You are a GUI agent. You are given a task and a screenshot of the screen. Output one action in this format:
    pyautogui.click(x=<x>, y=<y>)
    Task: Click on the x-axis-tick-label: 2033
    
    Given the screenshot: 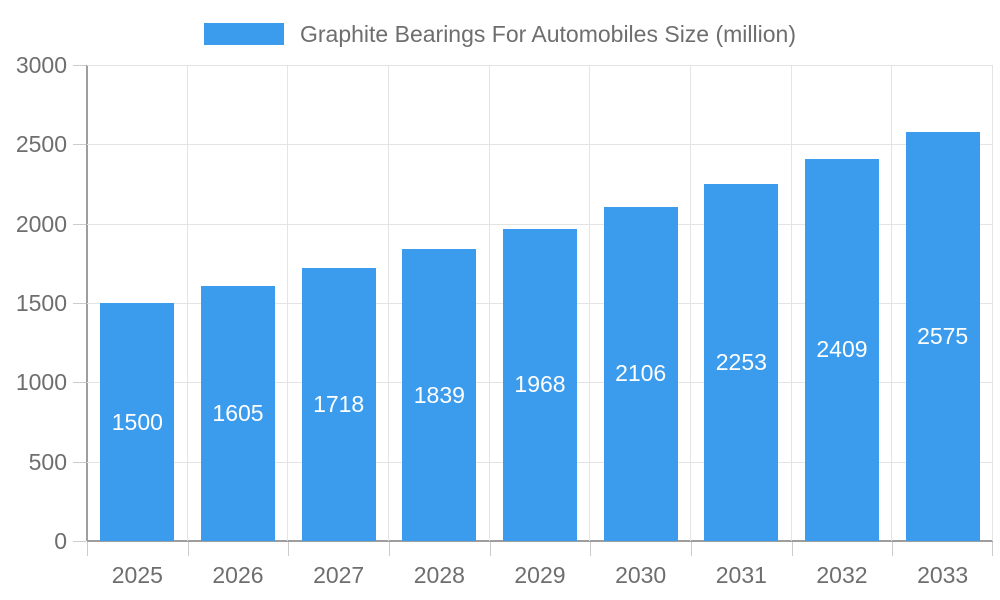 What is the action you would take?
    pyautogui.click(x=943, y=575)
    